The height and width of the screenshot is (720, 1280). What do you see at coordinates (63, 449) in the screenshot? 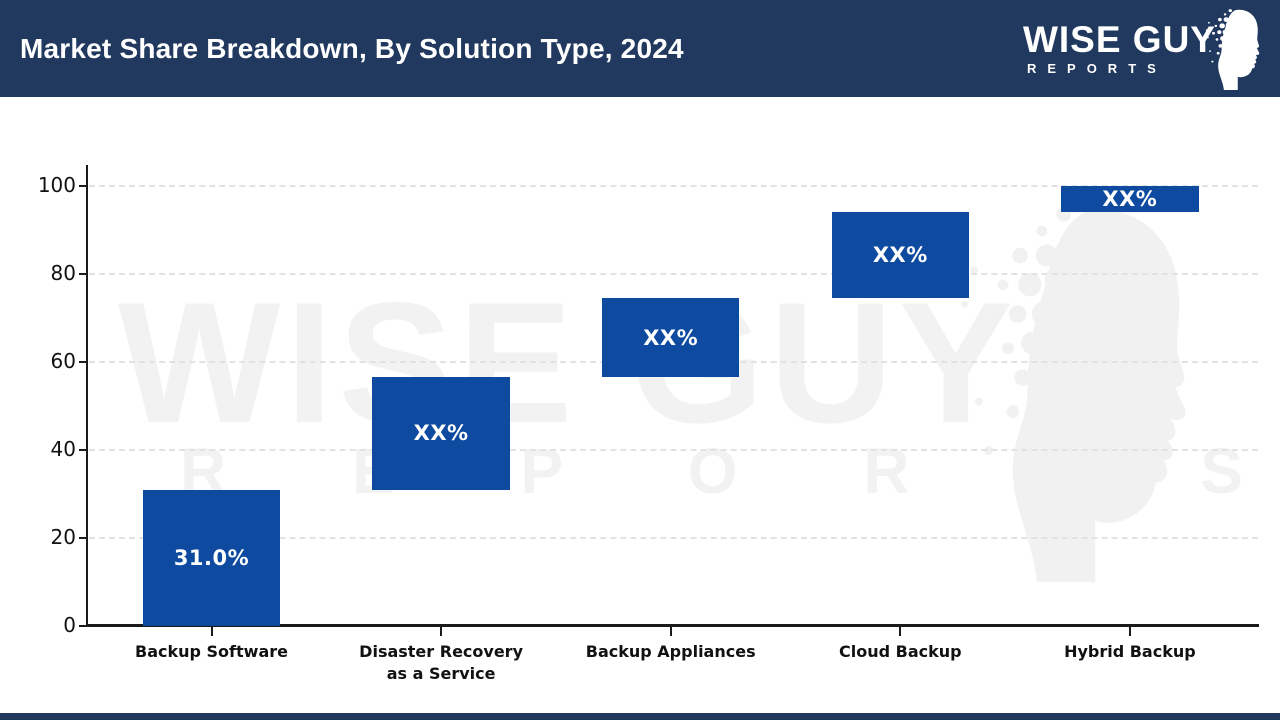
I see `y-tick-label: 40` at bounding box center [63, 449].